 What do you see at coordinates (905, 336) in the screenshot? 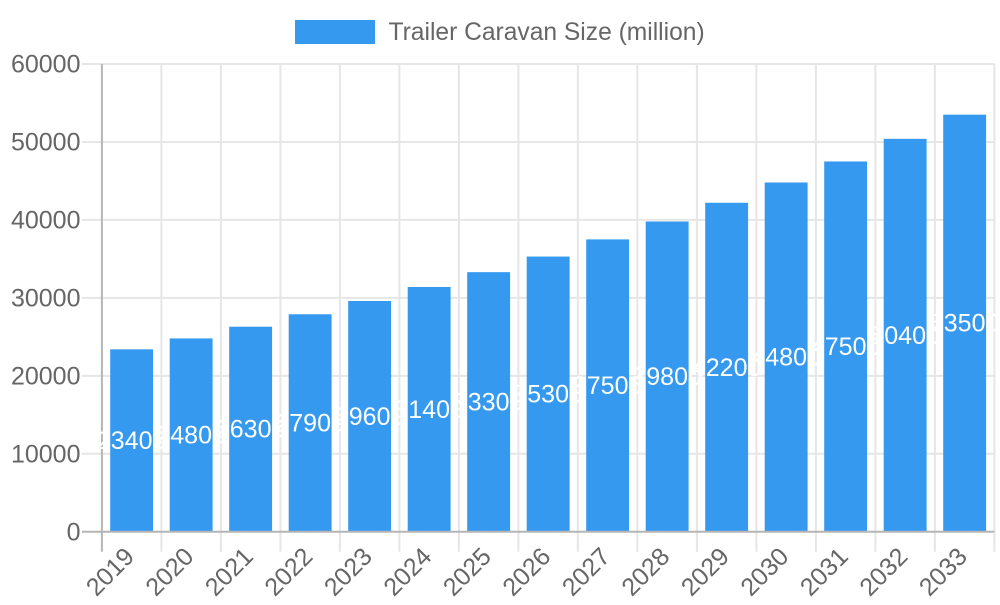
I see `svg-text: 50400` at bounding box center [905, 336].